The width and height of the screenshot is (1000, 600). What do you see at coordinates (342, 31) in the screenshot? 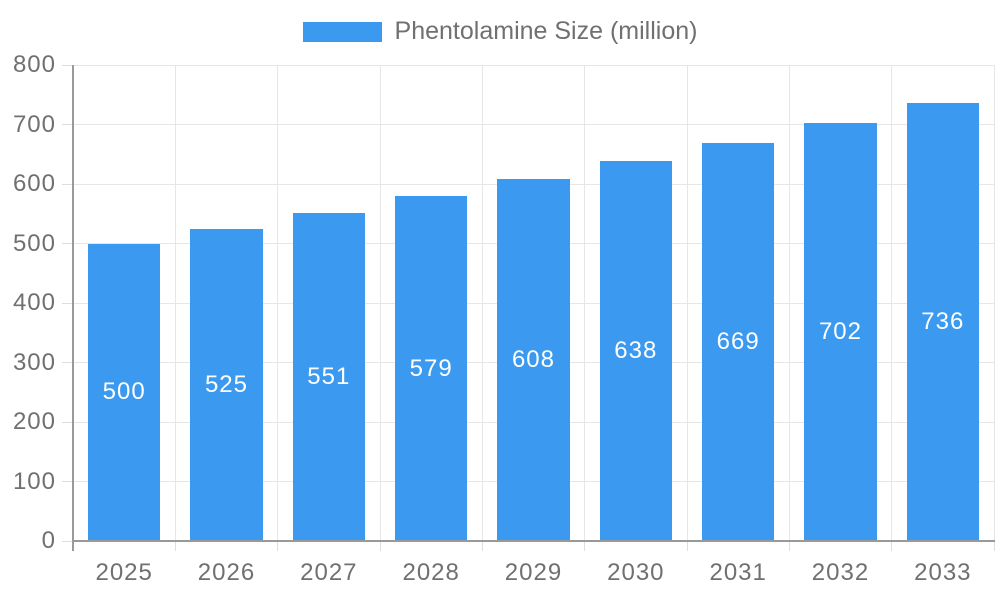
I see `legend-swatch` at bounding box center [342, 31].